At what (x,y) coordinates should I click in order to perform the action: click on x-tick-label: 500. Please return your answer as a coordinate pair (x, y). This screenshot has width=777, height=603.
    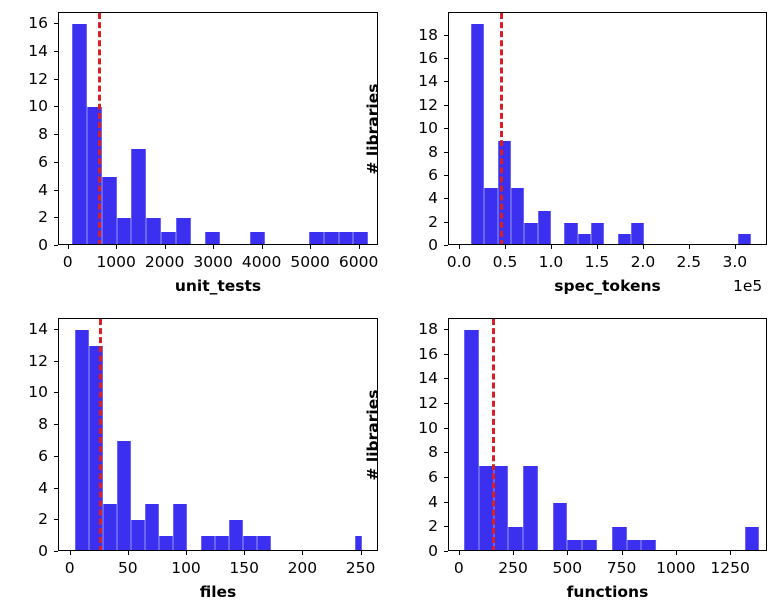
    Looking at the image, I should click on (567, 568).